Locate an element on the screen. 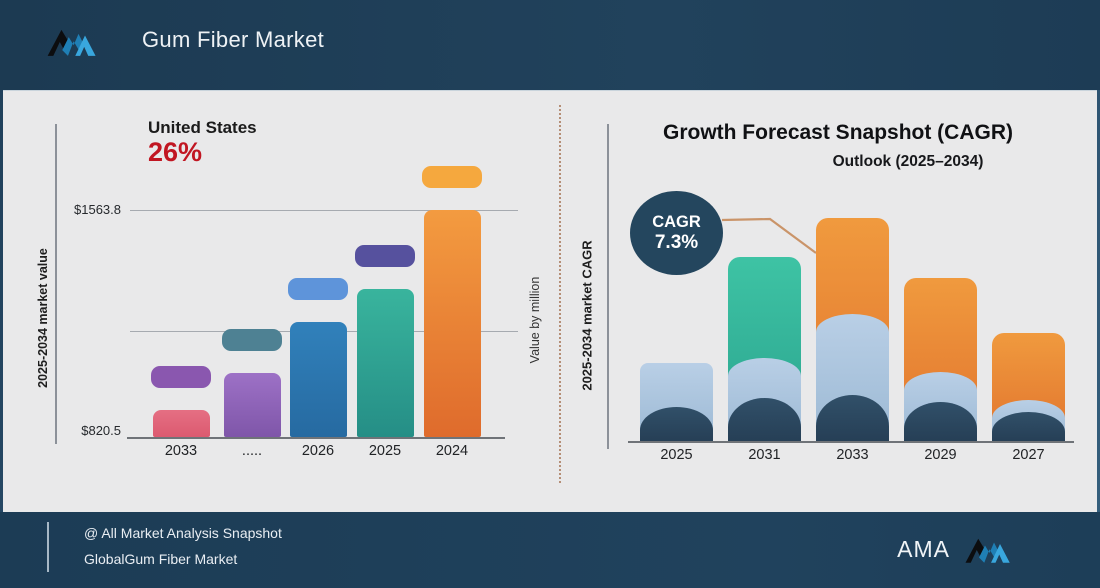 This screenshot has width=1100, height=588. x-label-2027: 2027 is located at coordinates (1028, 455).